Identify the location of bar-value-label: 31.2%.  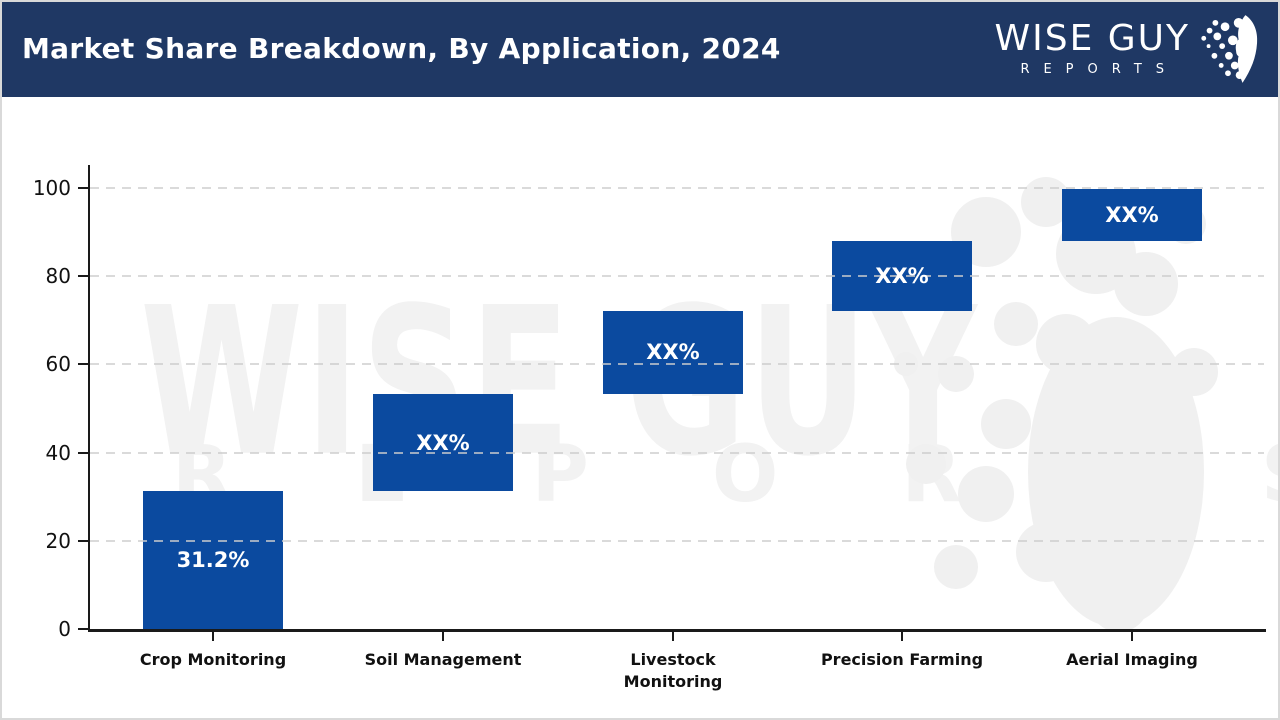
(213, 560).